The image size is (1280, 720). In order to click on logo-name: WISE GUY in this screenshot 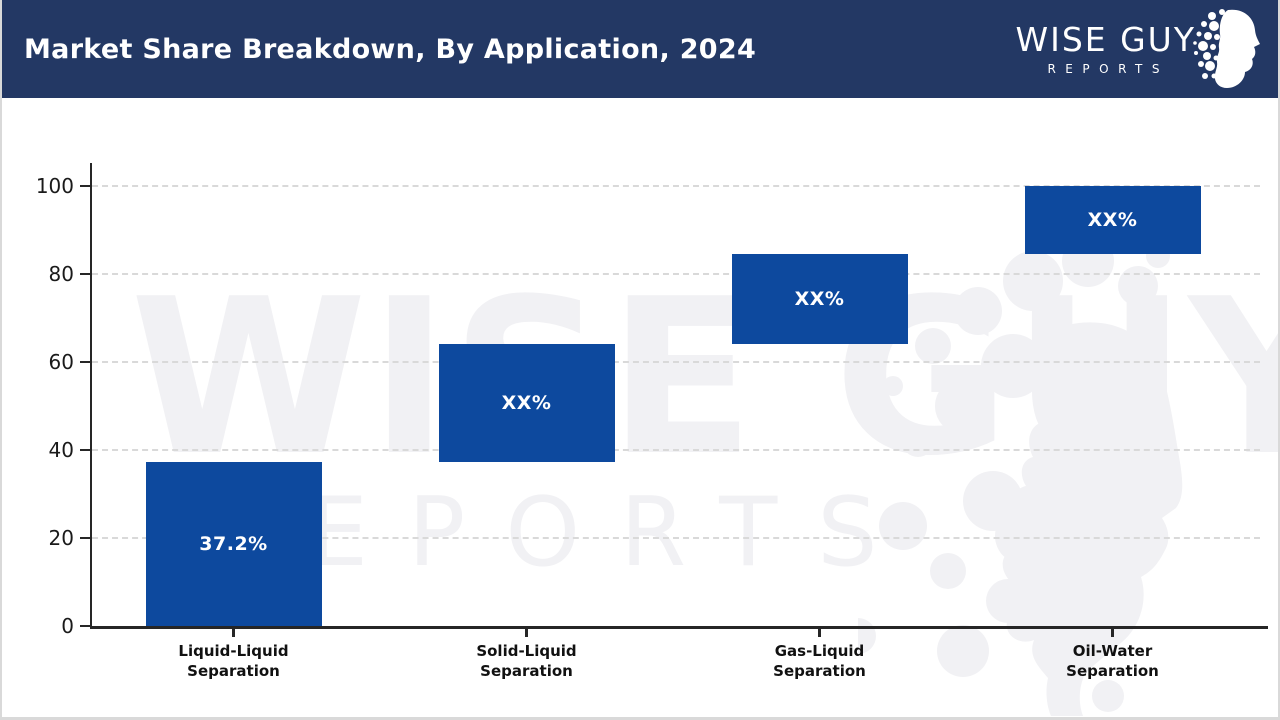, I will do `click(1105, 39)`.